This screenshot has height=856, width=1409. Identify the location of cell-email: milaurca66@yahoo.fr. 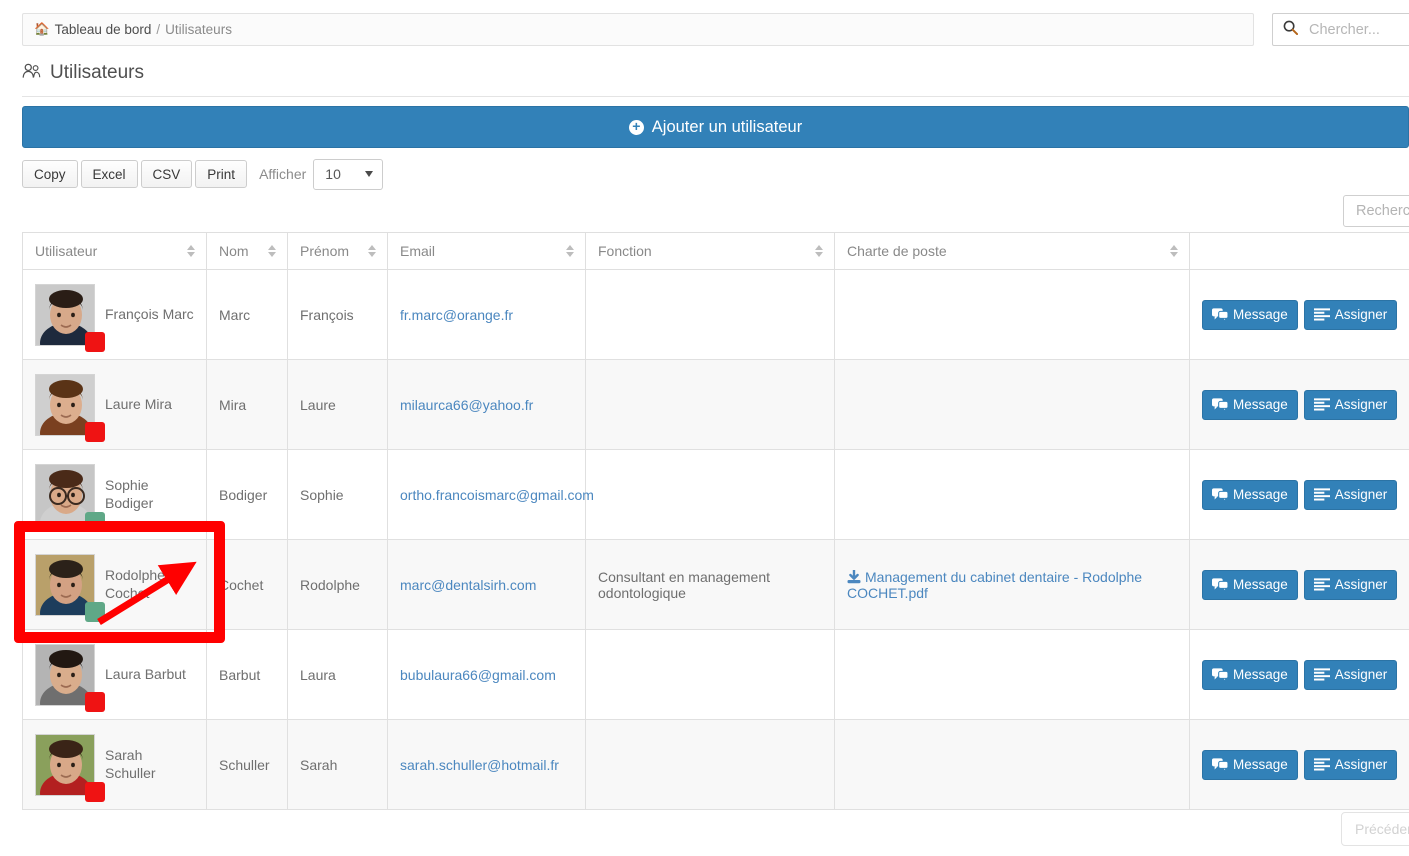
(486, 404).